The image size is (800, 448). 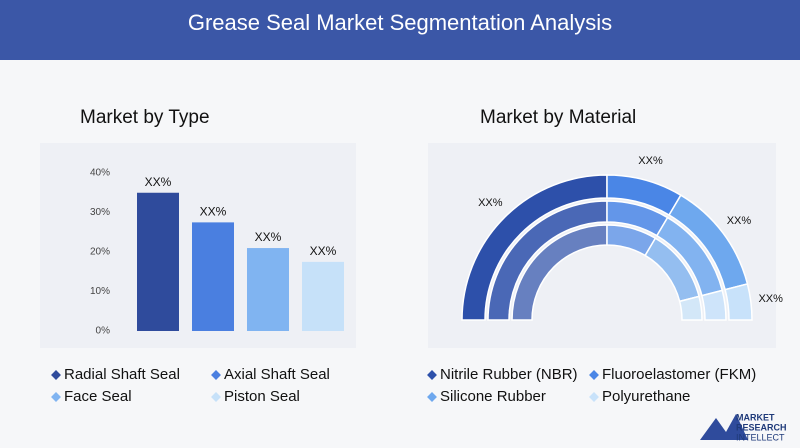 I want to click on logo-text: INTELLECT, so click(x=760, y=437).